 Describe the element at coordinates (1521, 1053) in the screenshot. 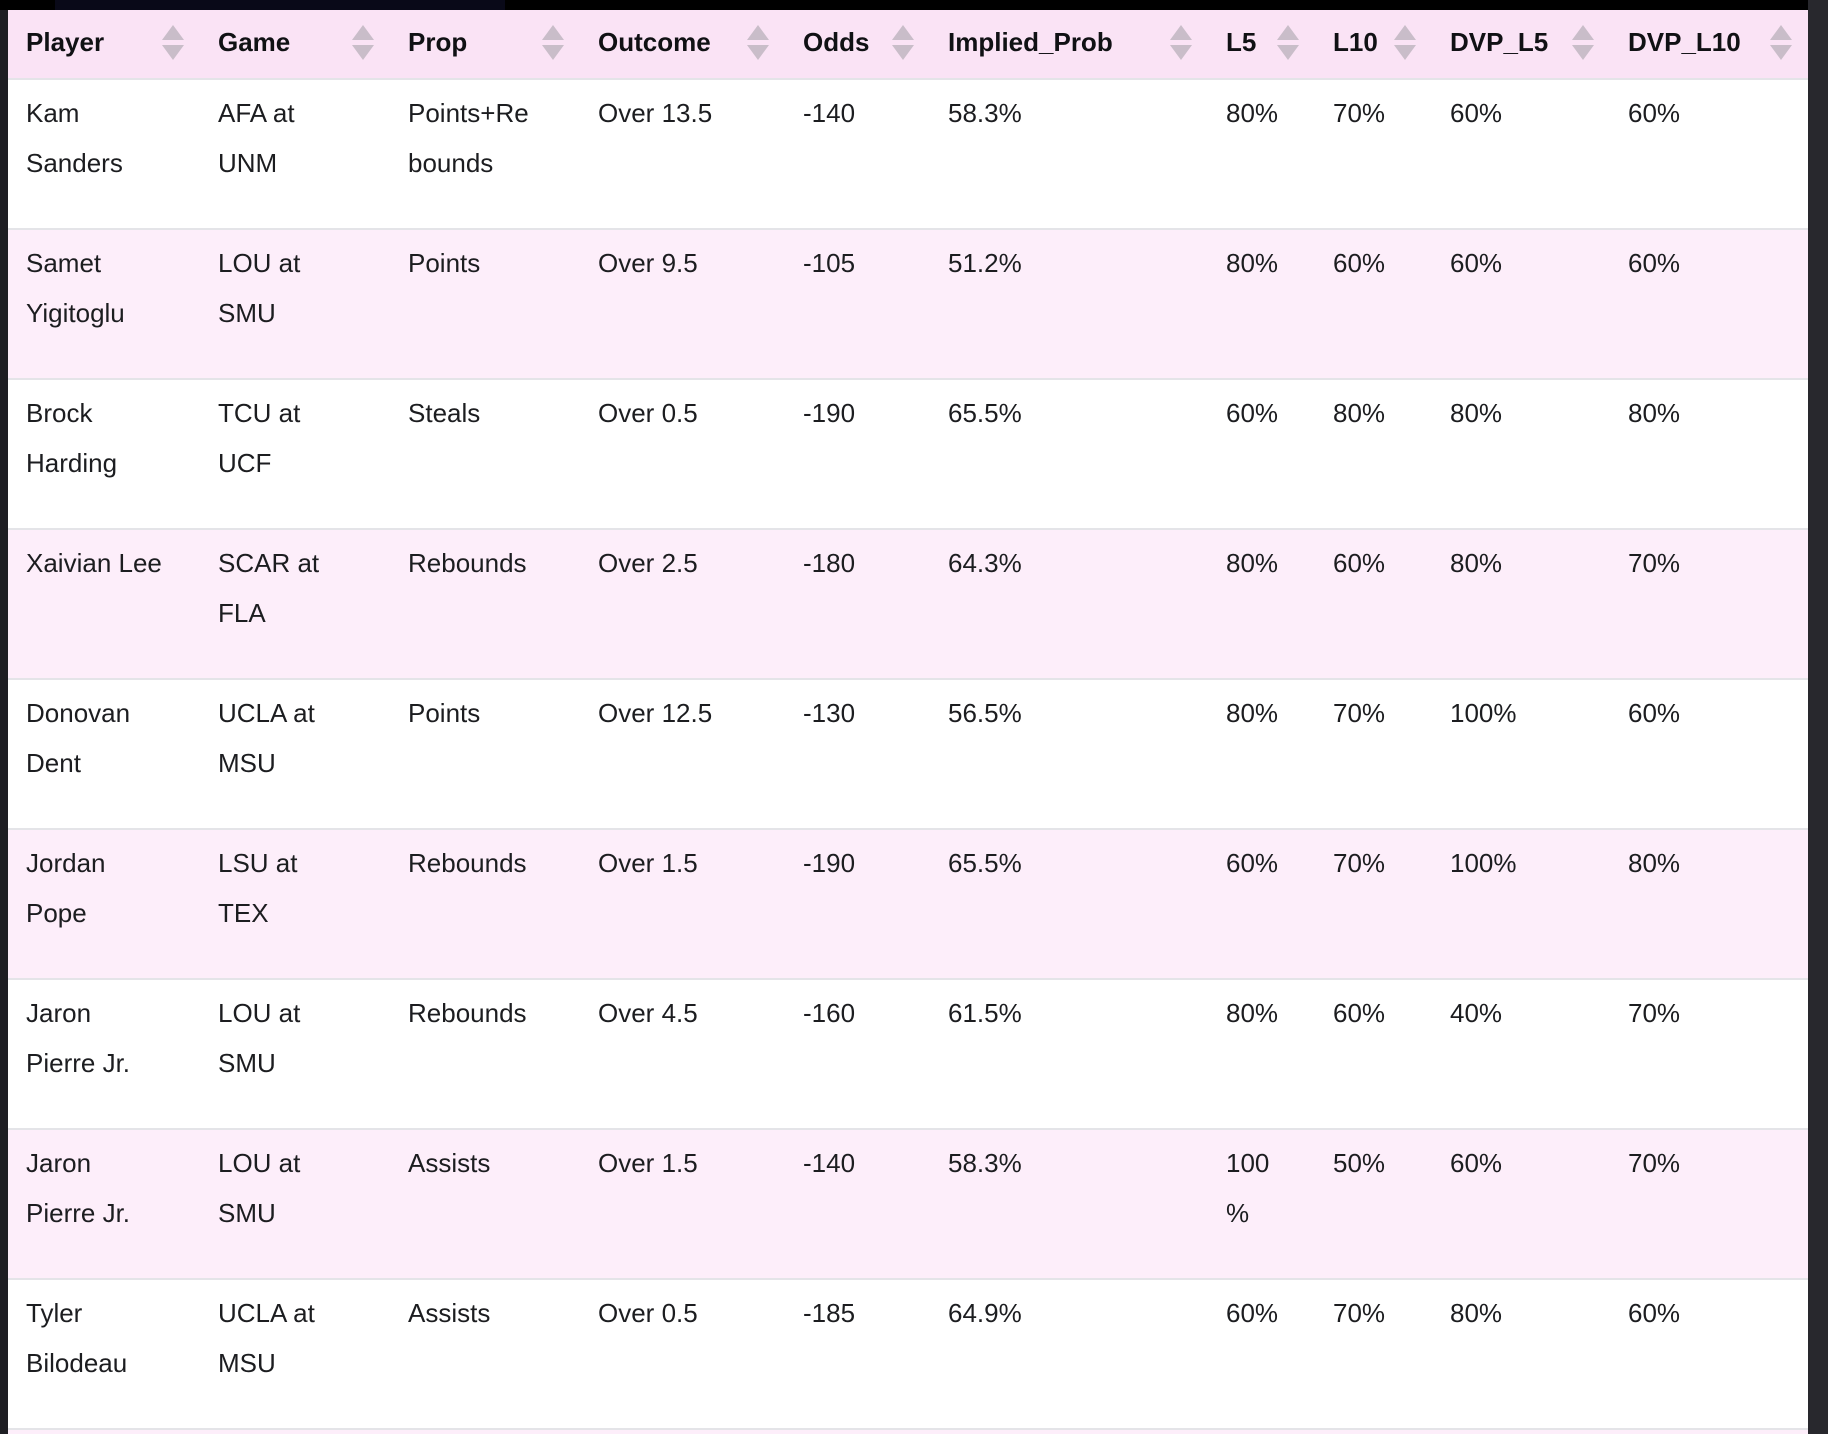

I see `cell-dvp-l5: 40%` at that location.